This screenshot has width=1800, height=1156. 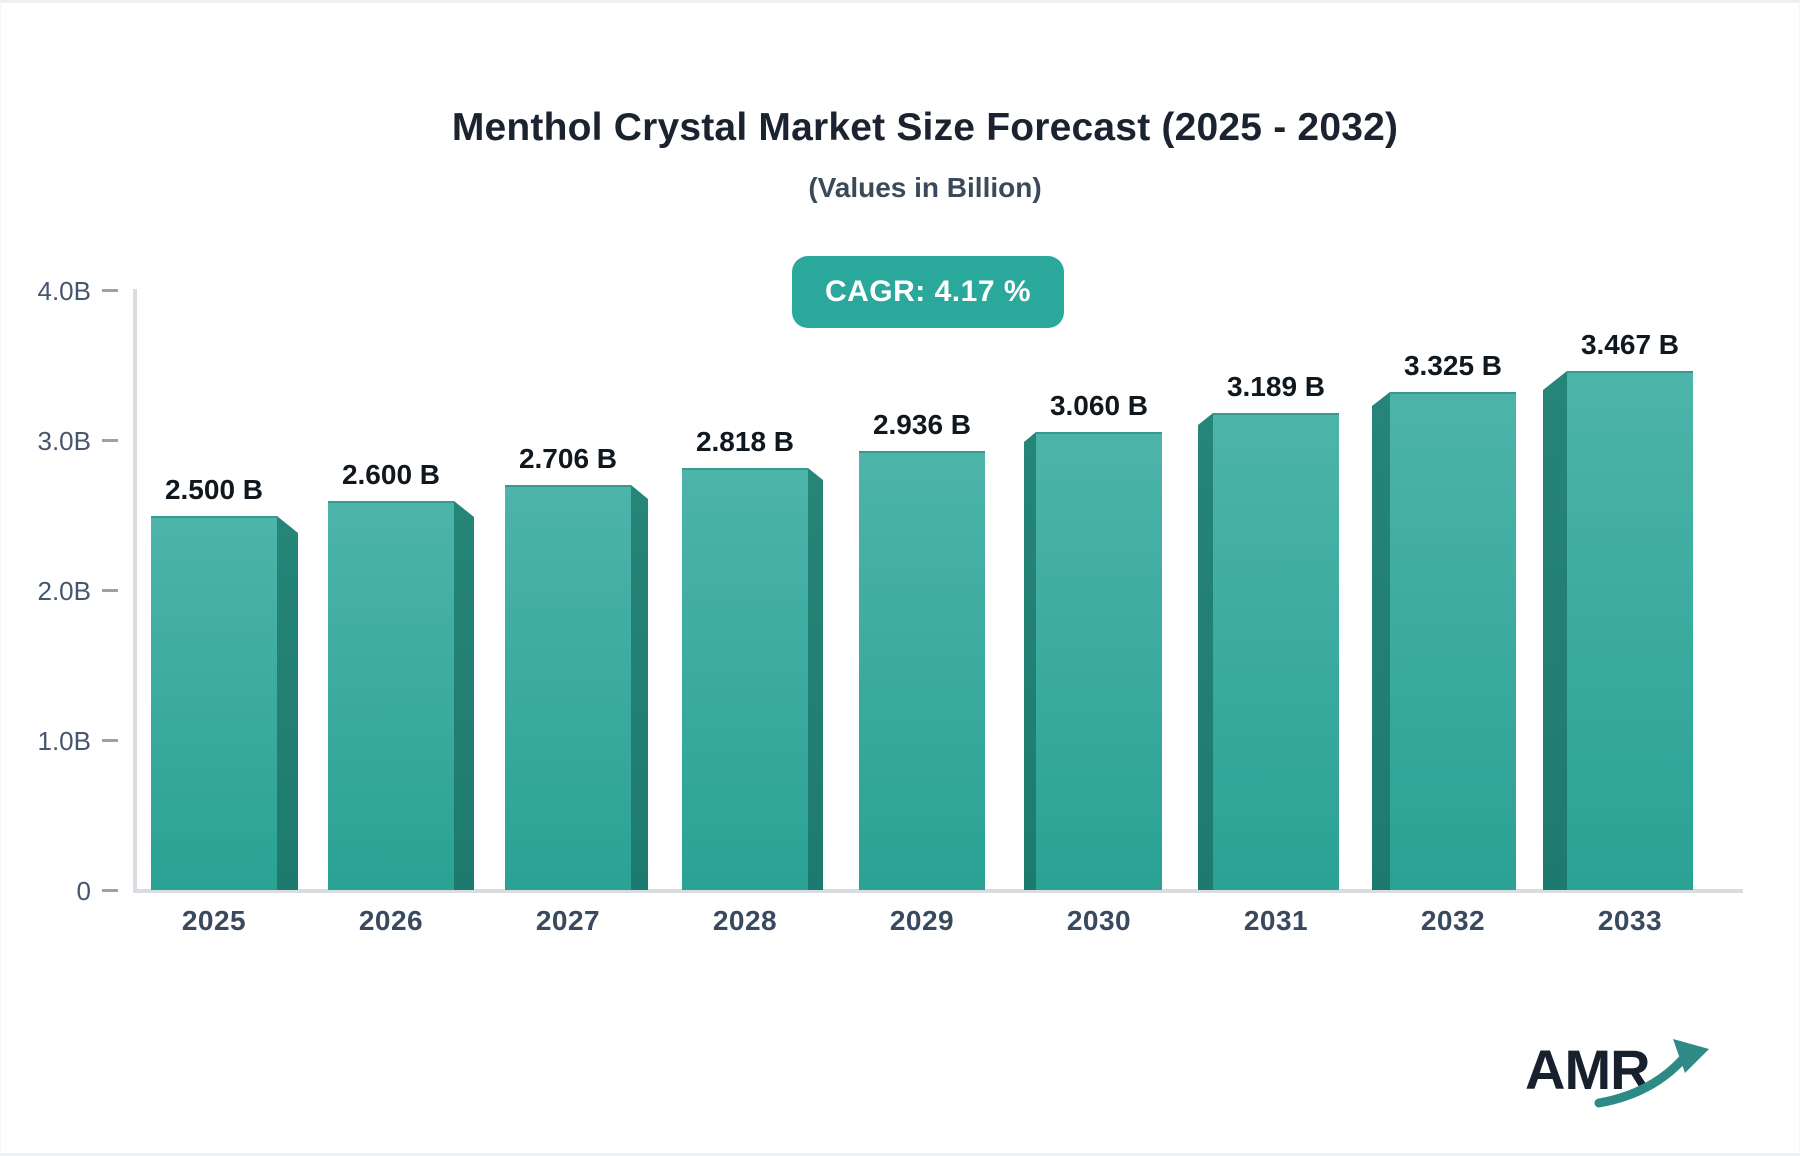 I want to click on amr-logo: AMR, so click(x=1625, y=1078).